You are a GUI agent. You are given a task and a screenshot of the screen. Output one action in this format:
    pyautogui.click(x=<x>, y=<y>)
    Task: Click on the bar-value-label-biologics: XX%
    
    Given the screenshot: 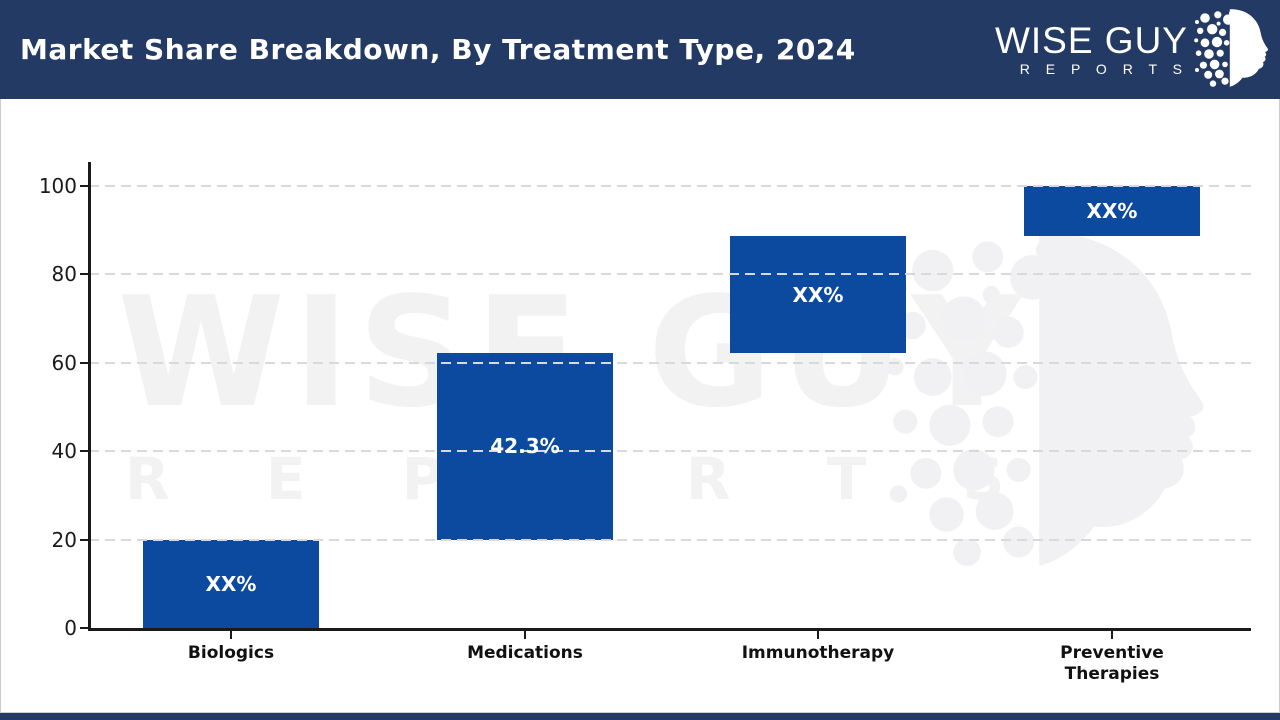 What is the action you would take?
    pyautogui.click(x=231, y=583)
    